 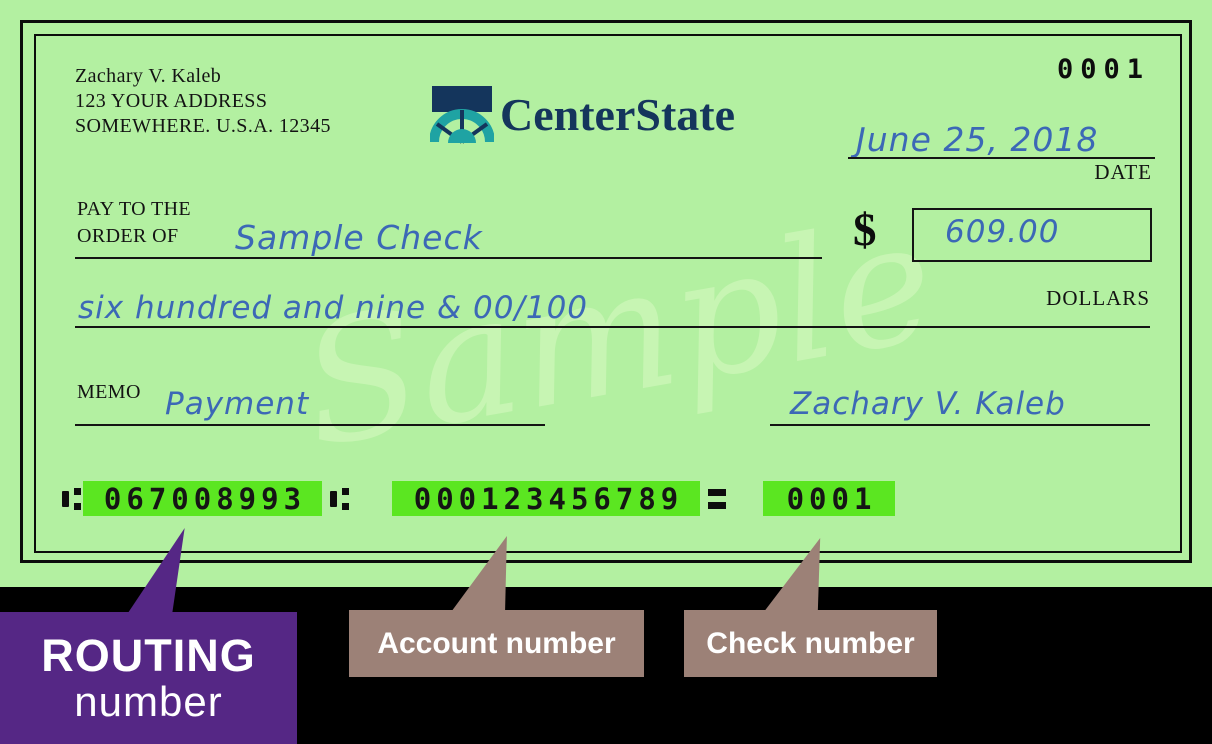 What do you see at coordinates (148, 76) in the screenshot?
I see `payer-name: Zachary V. Kaleb` at bounding box center [148, 76].